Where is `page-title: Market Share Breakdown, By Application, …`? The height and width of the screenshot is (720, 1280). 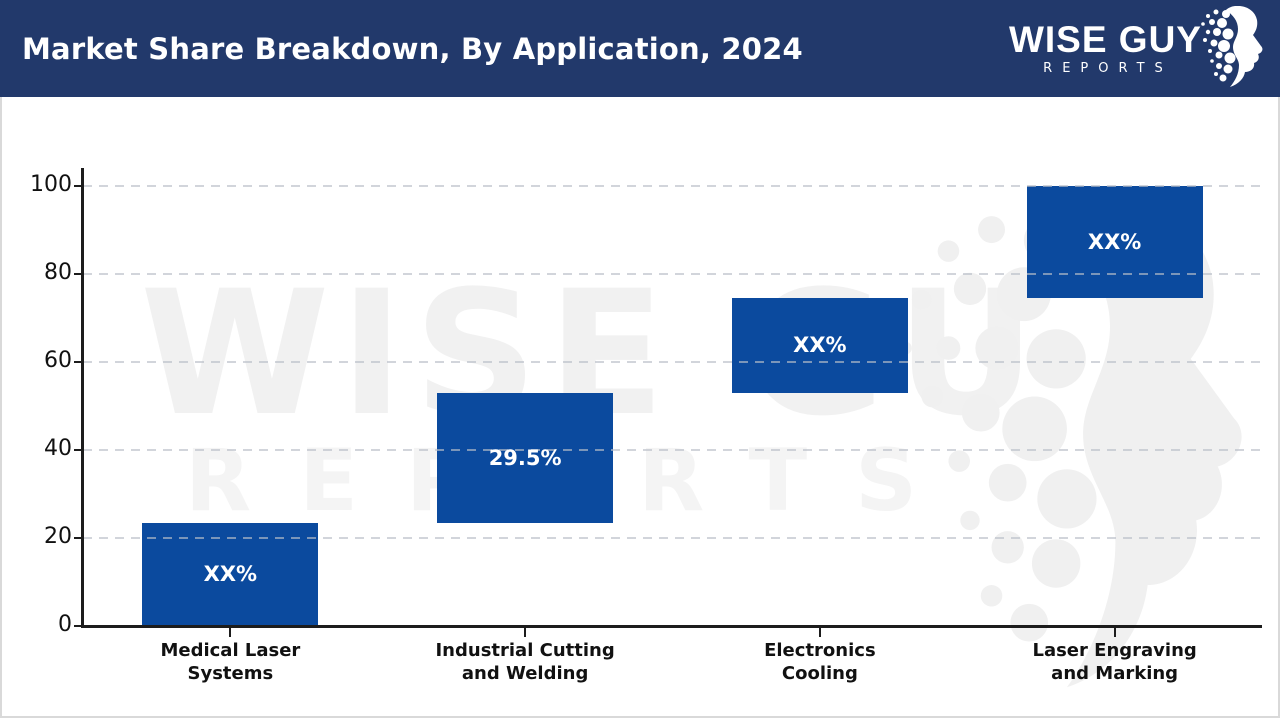
page-title: Market Share Breakdown, By Application, … is located at coordinates (412, 48).